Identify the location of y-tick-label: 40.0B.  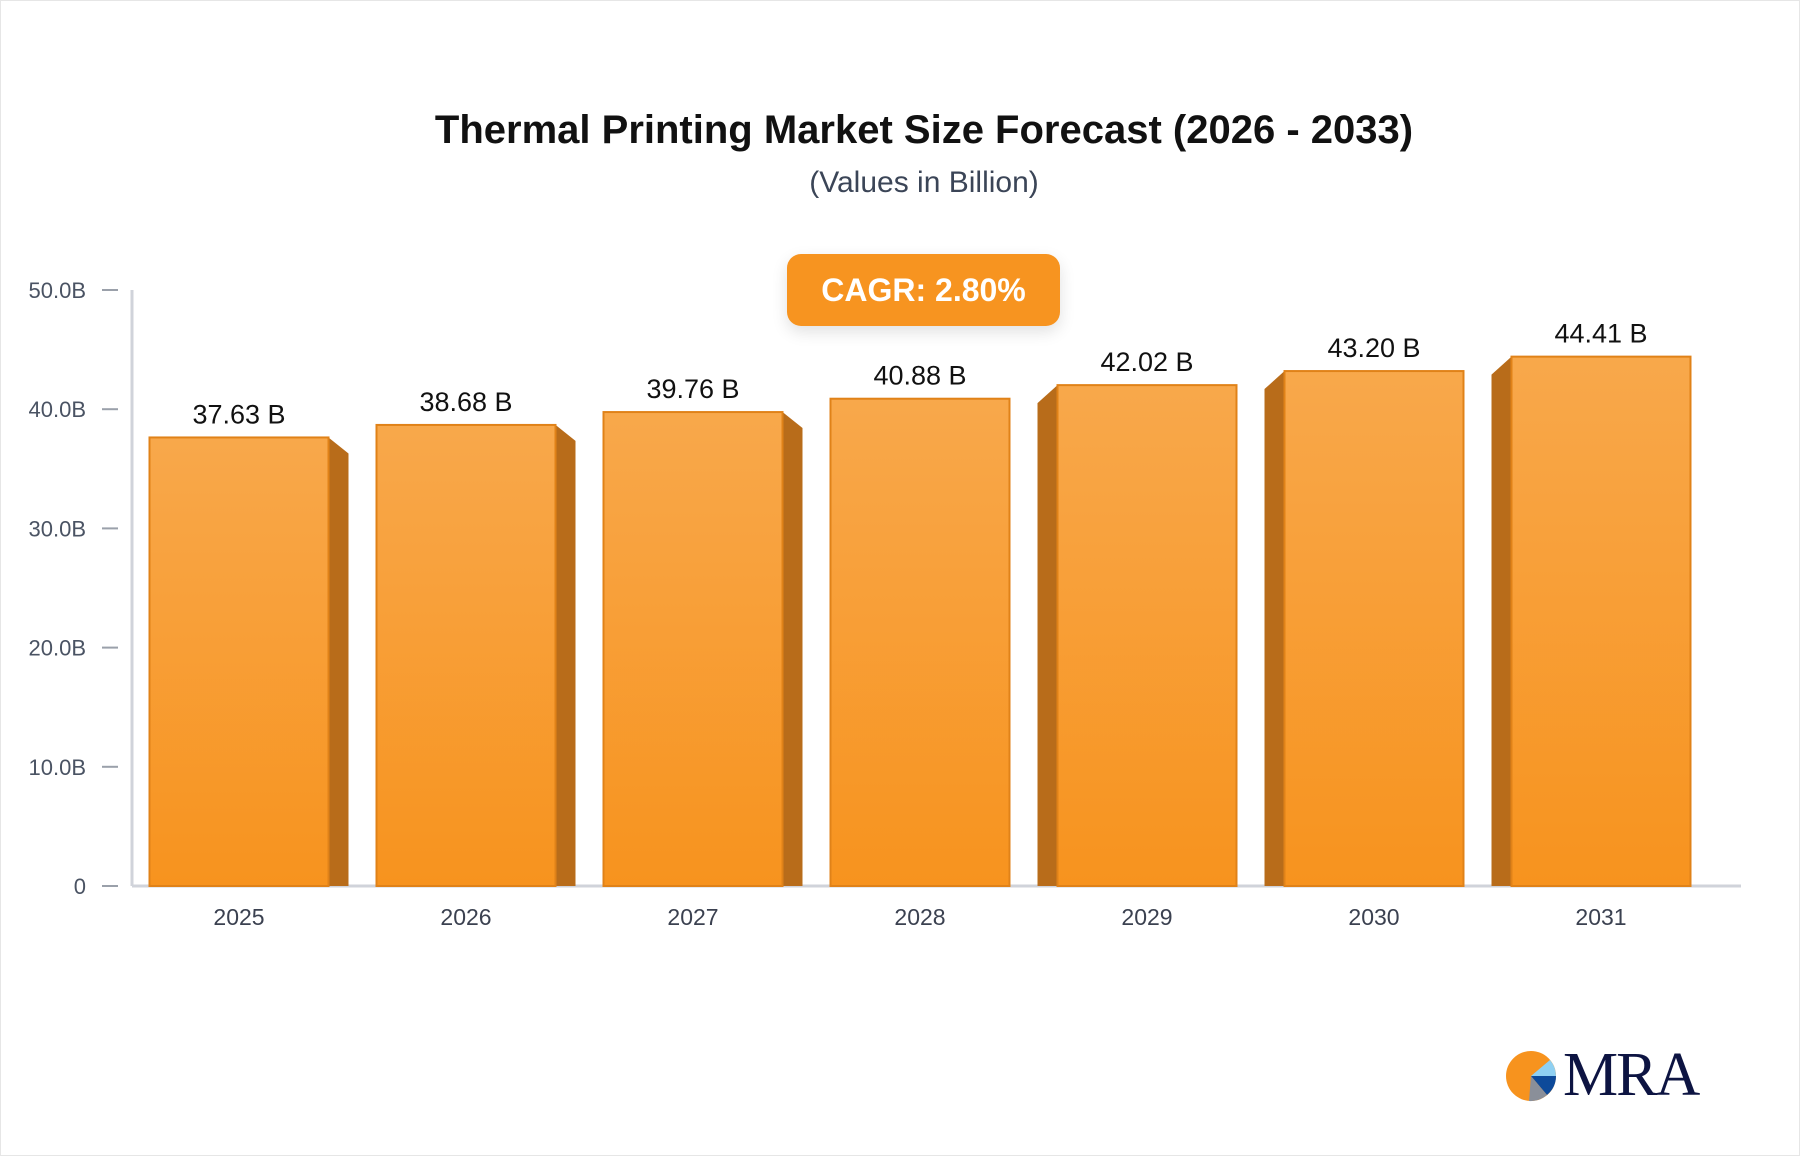
(58, 409).